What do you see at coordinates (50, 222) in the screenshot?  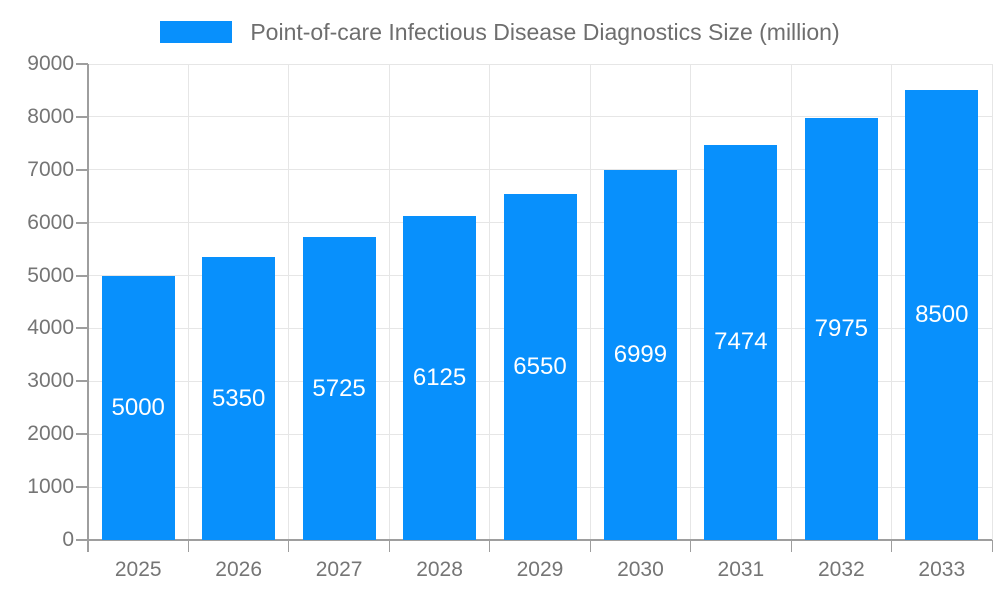 I see `y-axis-tick-label: 6000` at bounding box center [50, 222].